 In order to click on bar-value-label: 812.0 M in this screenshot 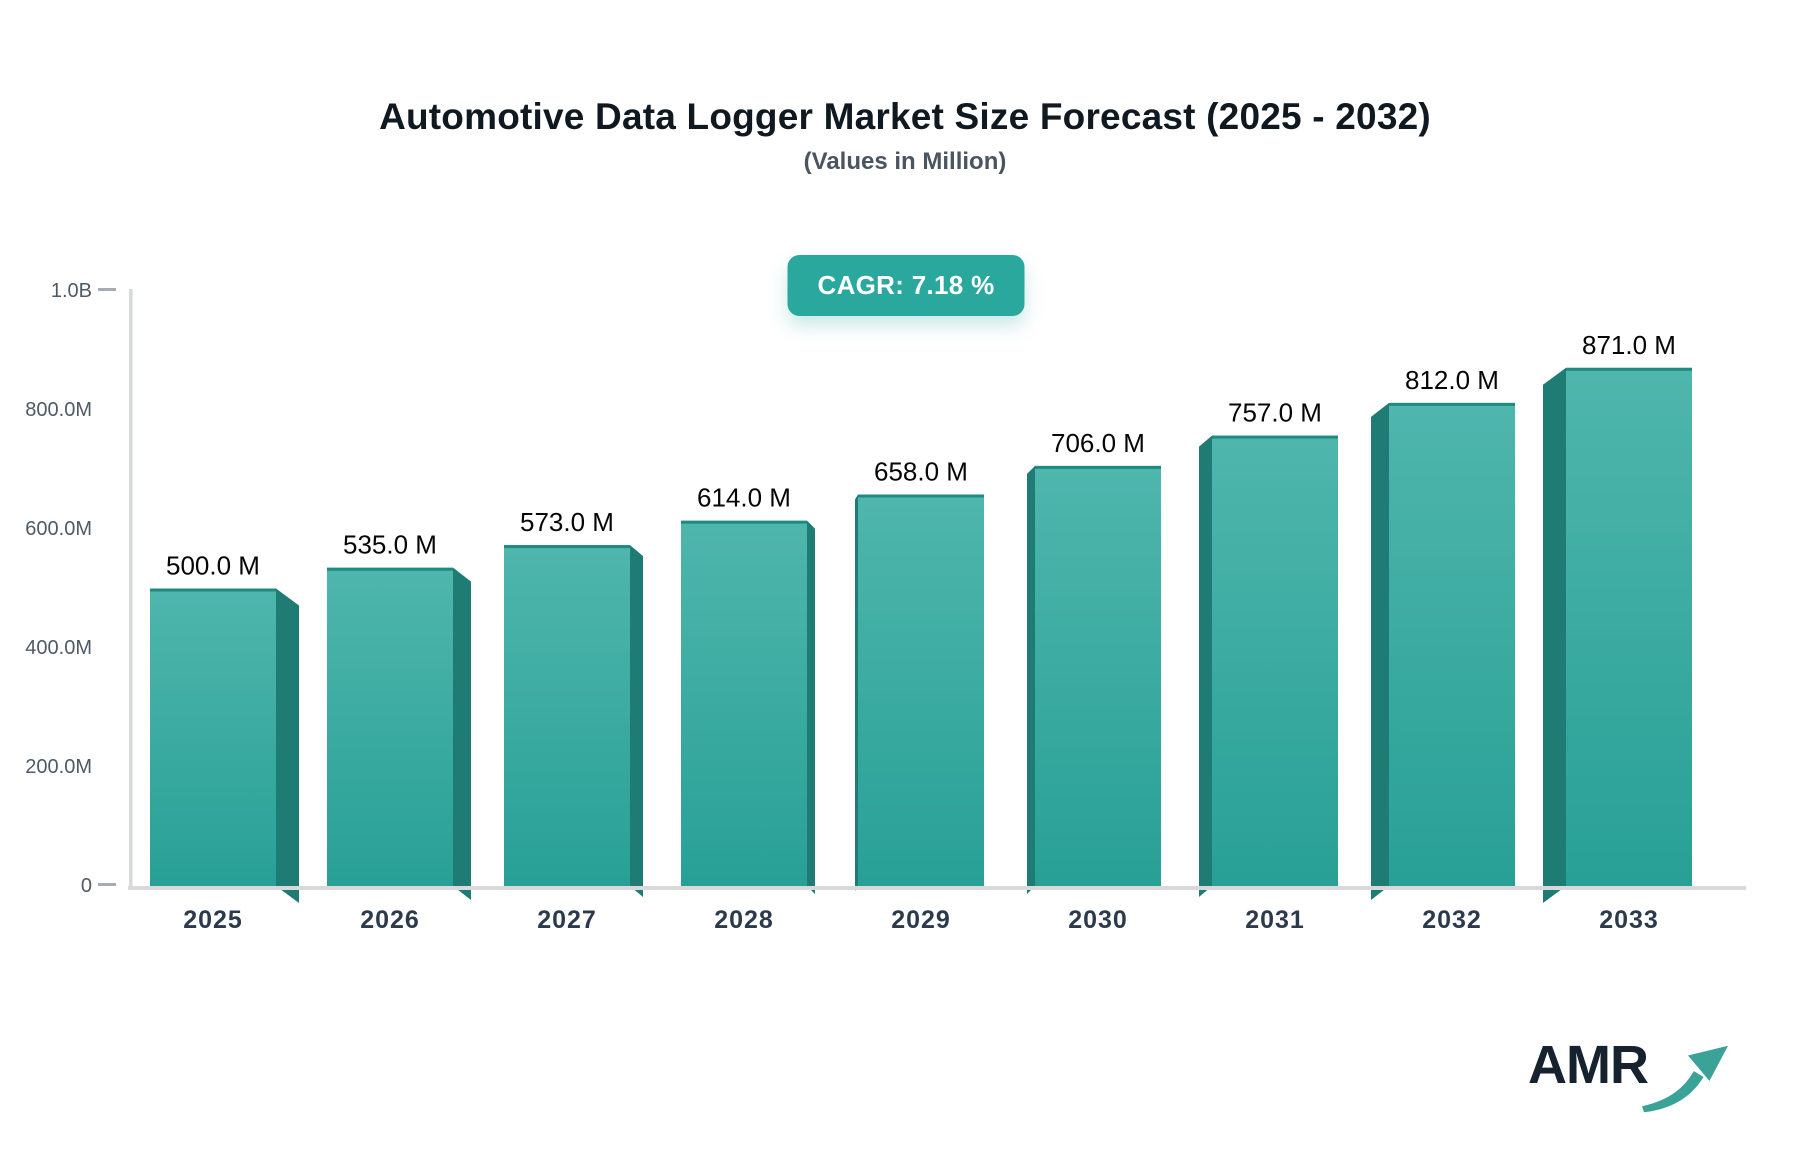, I will do `click(1452, 380)`.